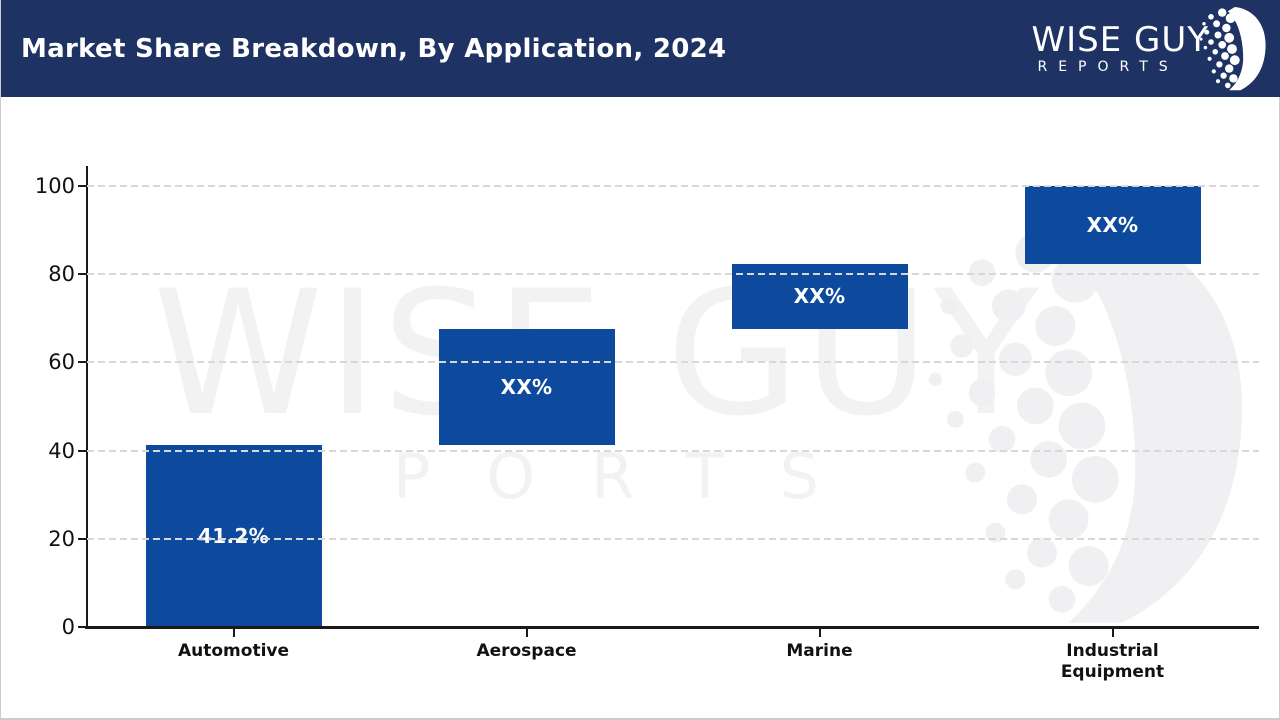 The height and width of the screenshot is (720, 1280). What do you see at coordinates (61, 362) in the screenshot?
I see `y-axis-tick-label: 60` at bounding box center [61, 362].